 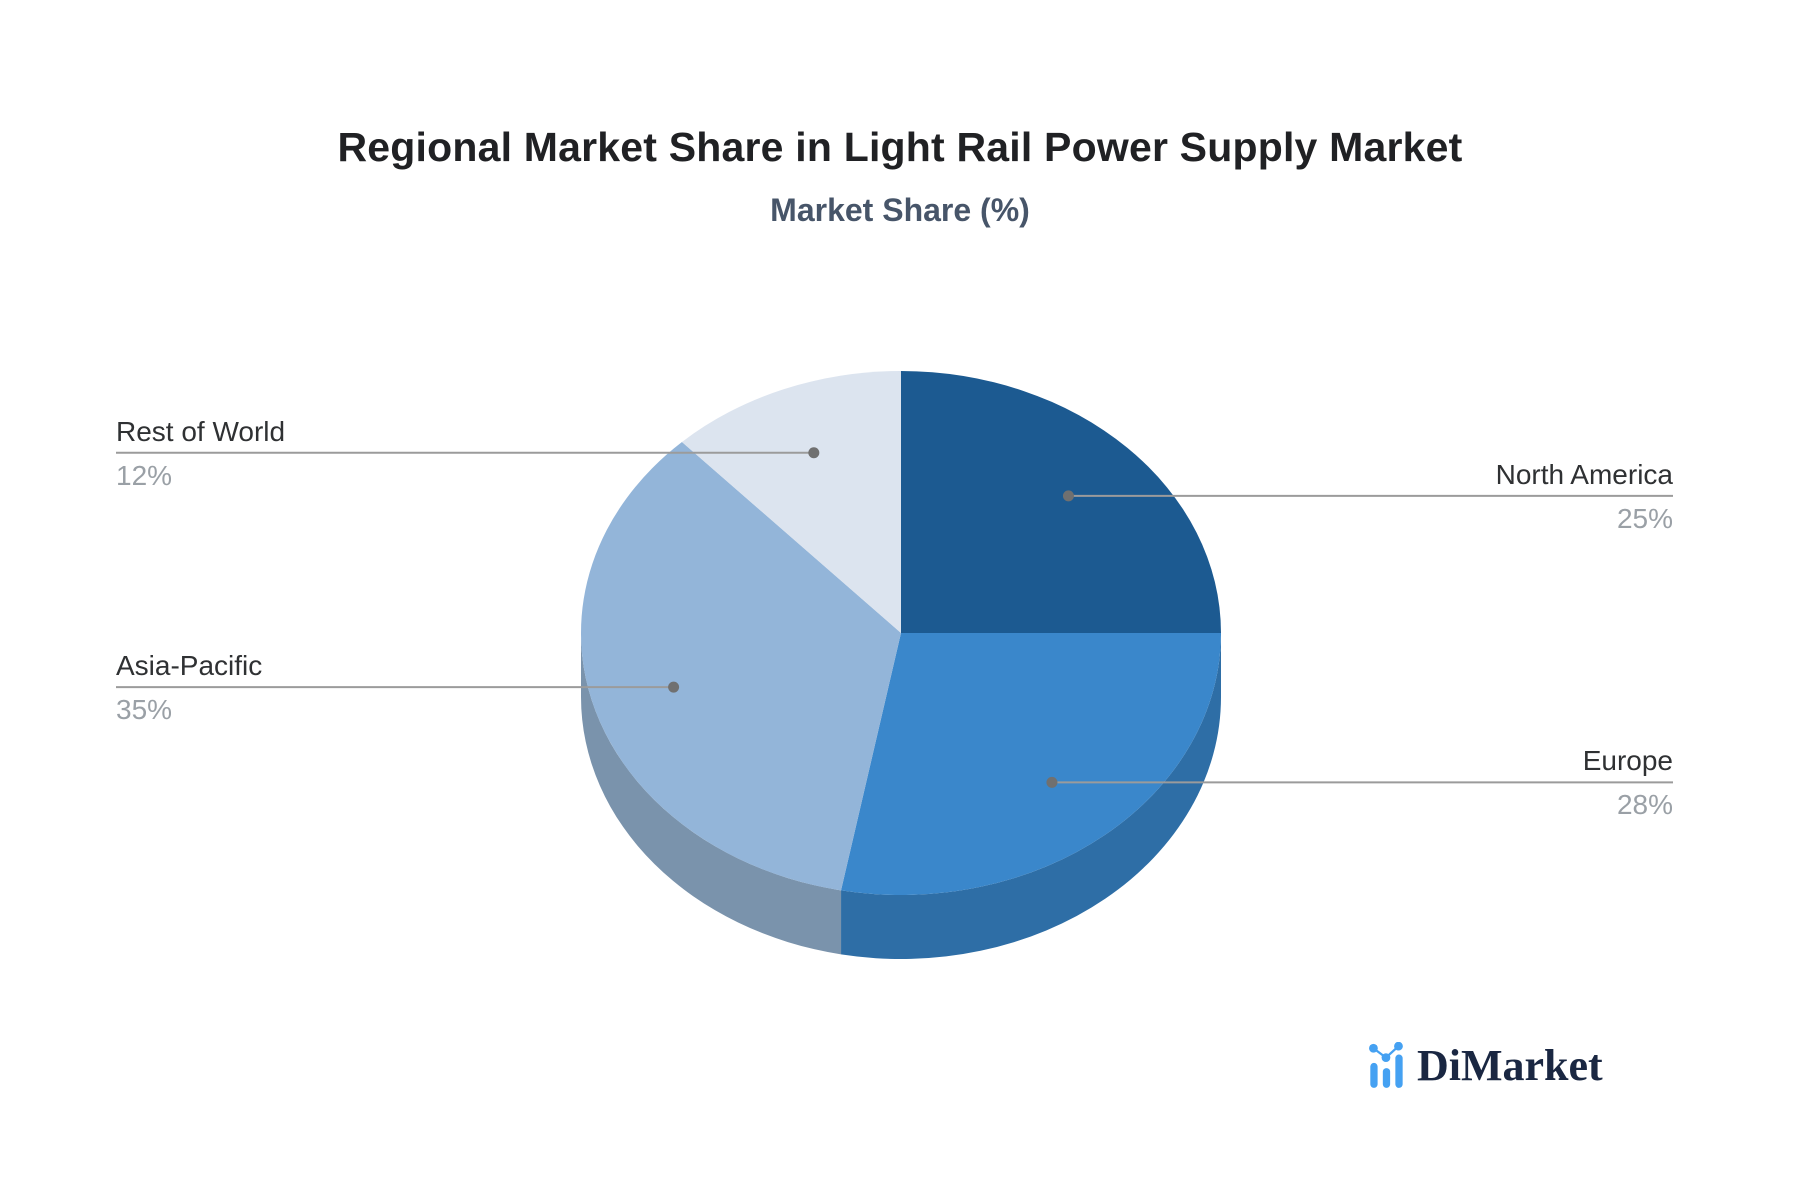 I want to click on pie-slice-side-asia-pacific, so click(x=711, y=794).